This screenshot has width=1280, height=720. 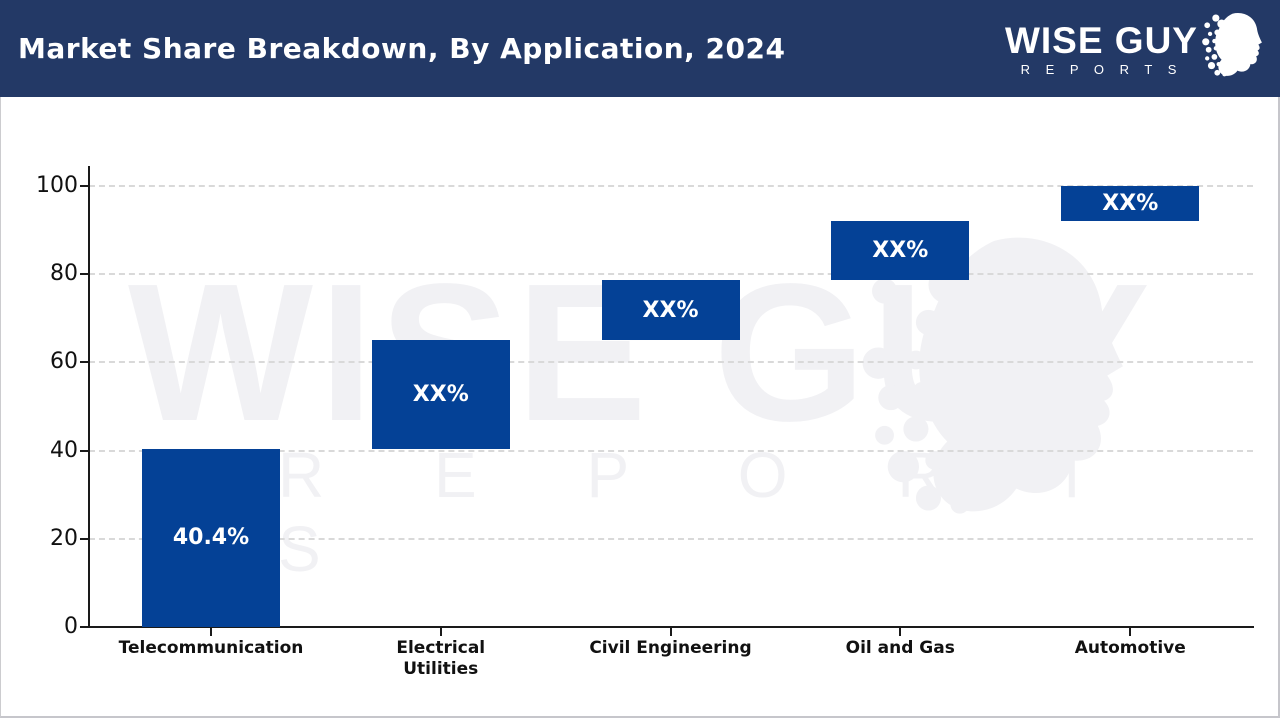 I want to click on x-axis-label-electrical-utilities: Electrical Utilities, so click(x=441, y=658).